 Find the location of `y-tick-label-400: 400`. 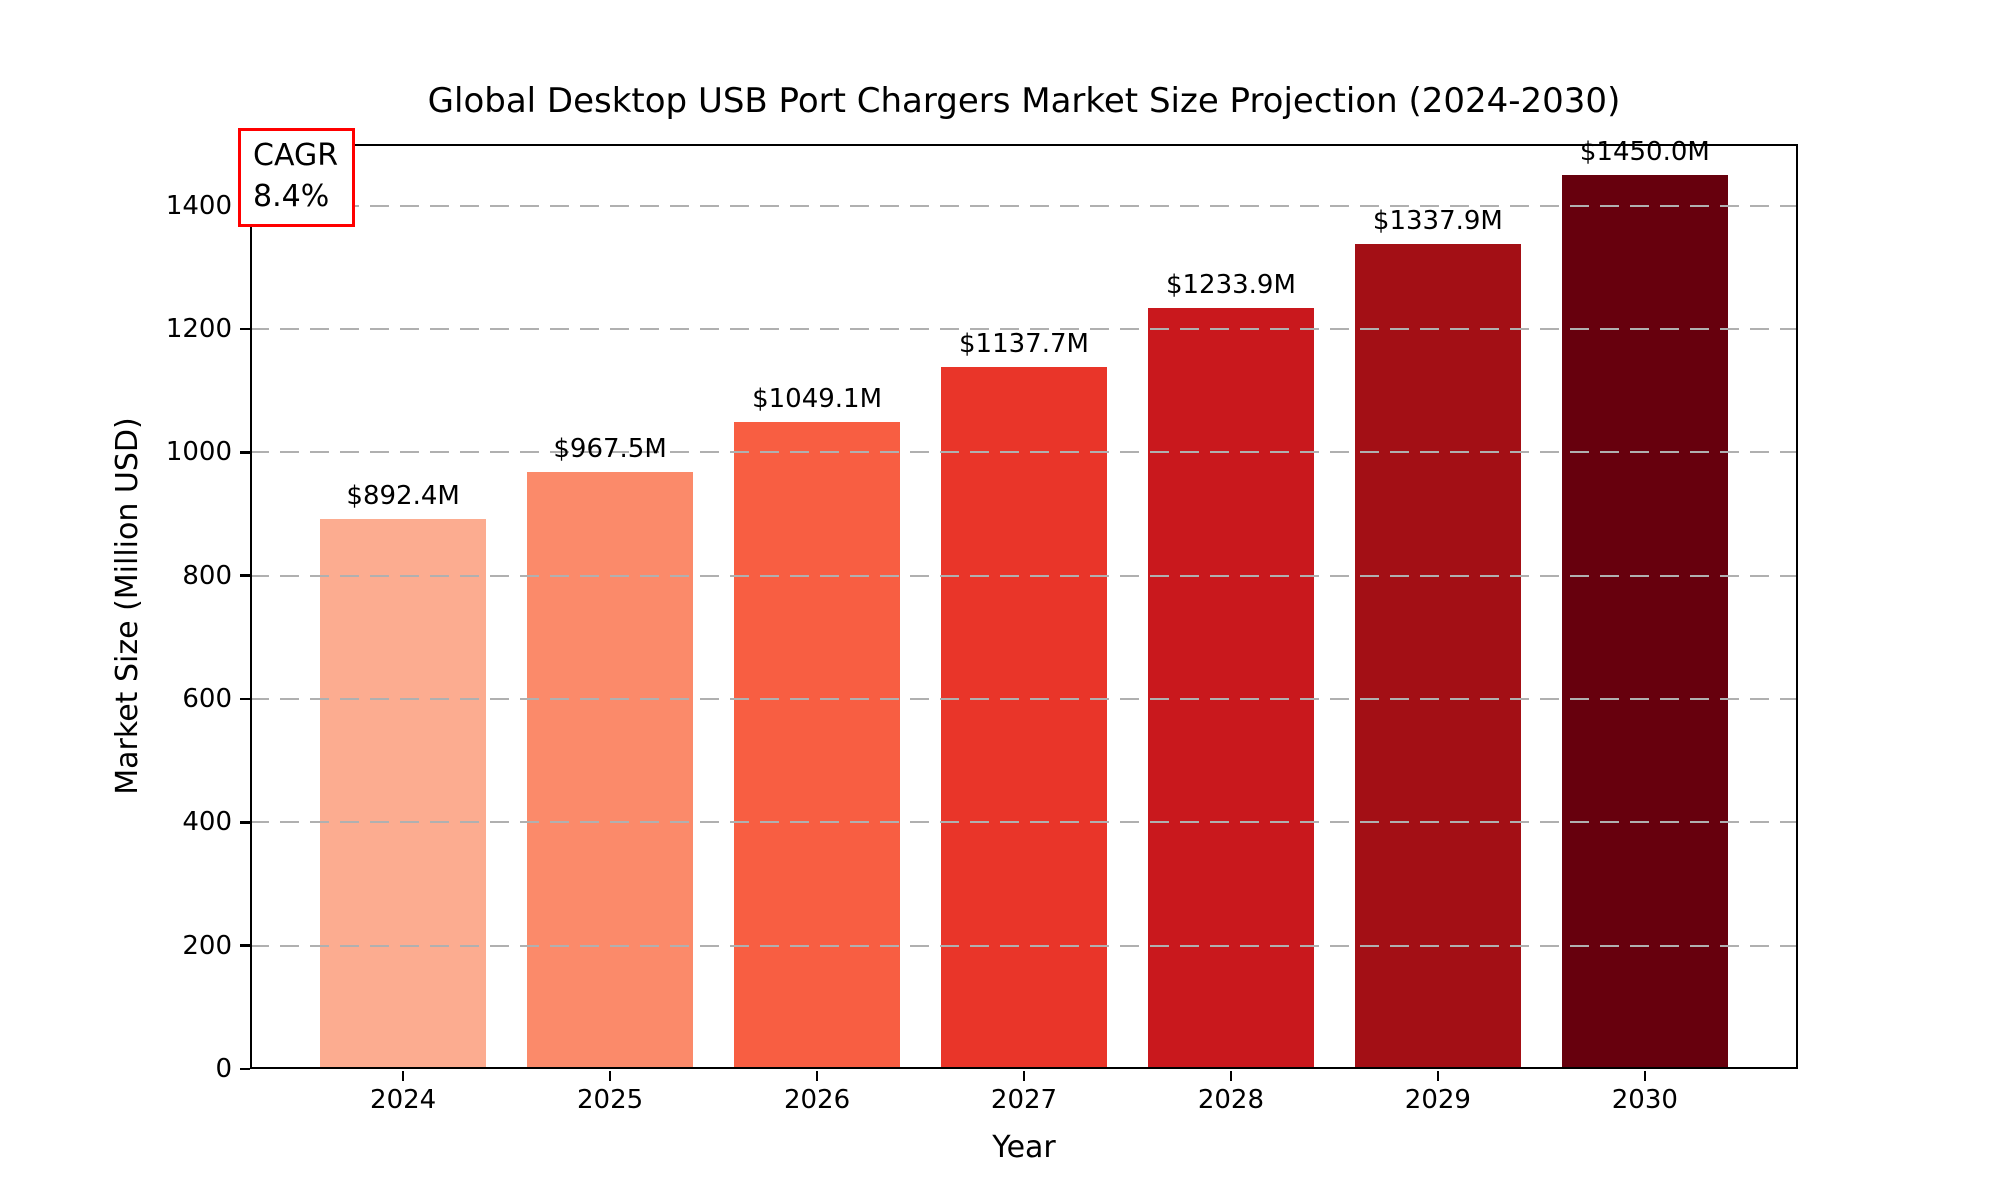

y-tick-label-400: 400 is located at coordinates (207, 822).